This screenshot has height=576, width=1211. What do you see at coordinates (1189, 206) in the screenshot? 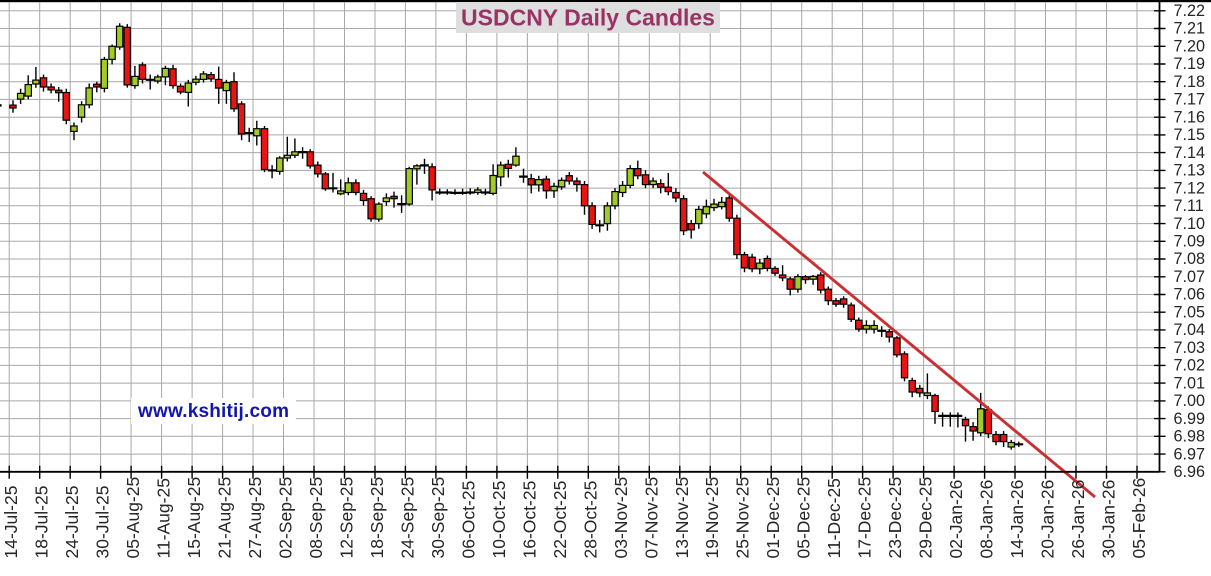
I see `svg-text: 7.11` at bounding box center [1189, 206].